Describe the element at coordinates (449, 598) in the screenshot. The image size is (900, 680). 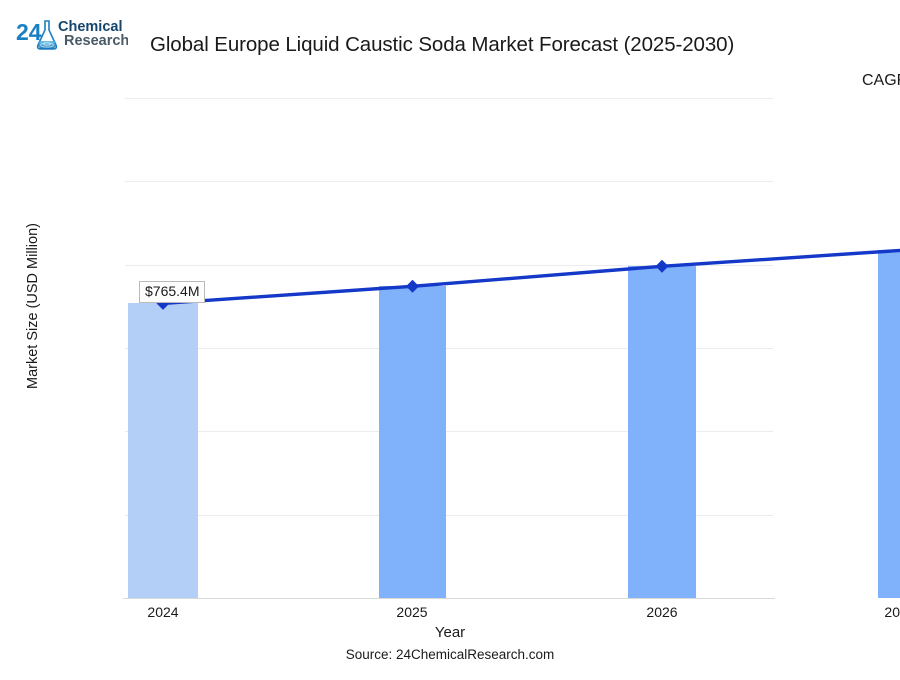
I see `x-axis-line` at that location.